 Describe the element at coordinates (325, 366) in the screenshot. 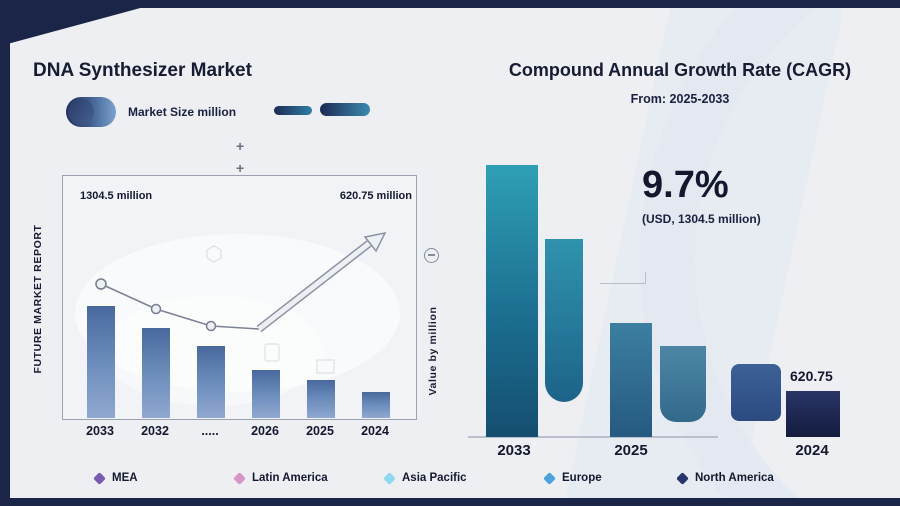

I see `ghost-chart-icon` at that location.